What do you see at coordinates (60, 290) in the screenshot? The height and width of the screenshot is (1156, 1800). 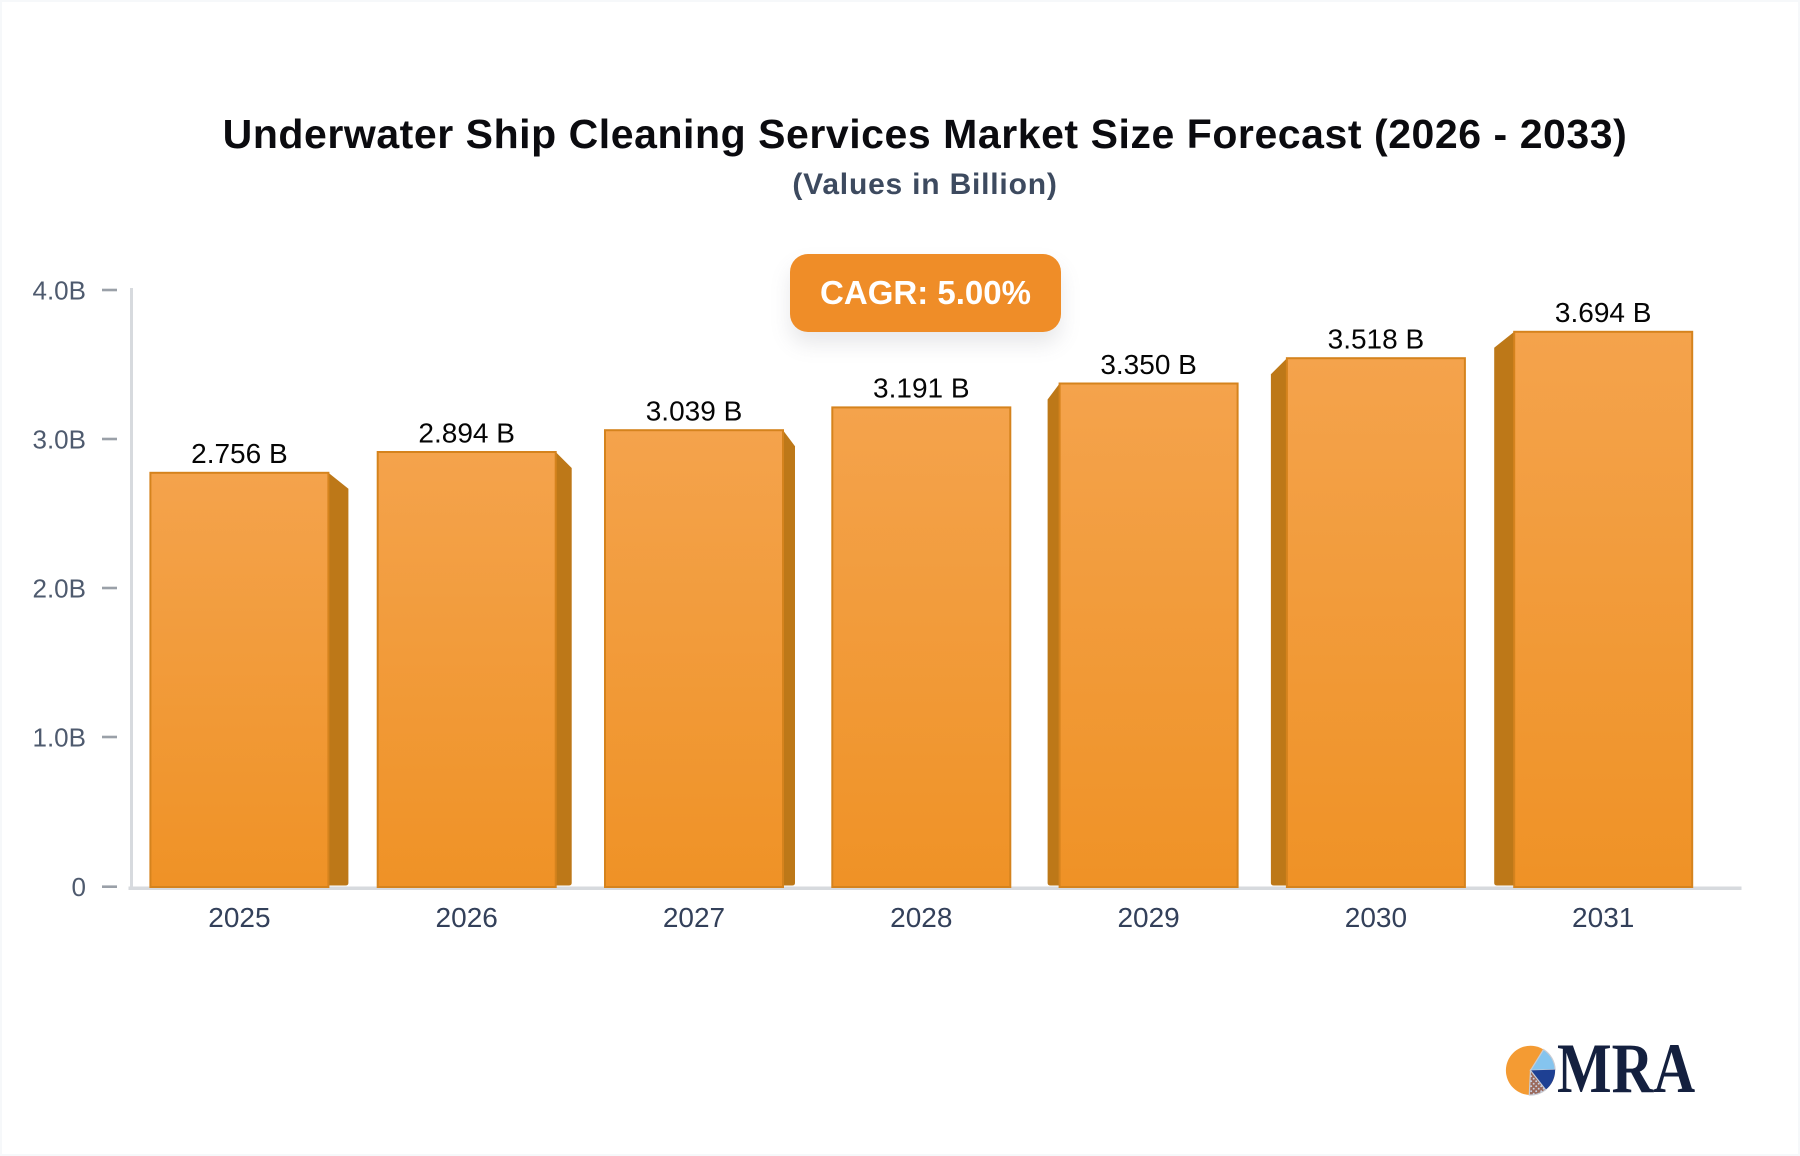 I see `svg-text: 4.0B` at bounding box center [60, 290].